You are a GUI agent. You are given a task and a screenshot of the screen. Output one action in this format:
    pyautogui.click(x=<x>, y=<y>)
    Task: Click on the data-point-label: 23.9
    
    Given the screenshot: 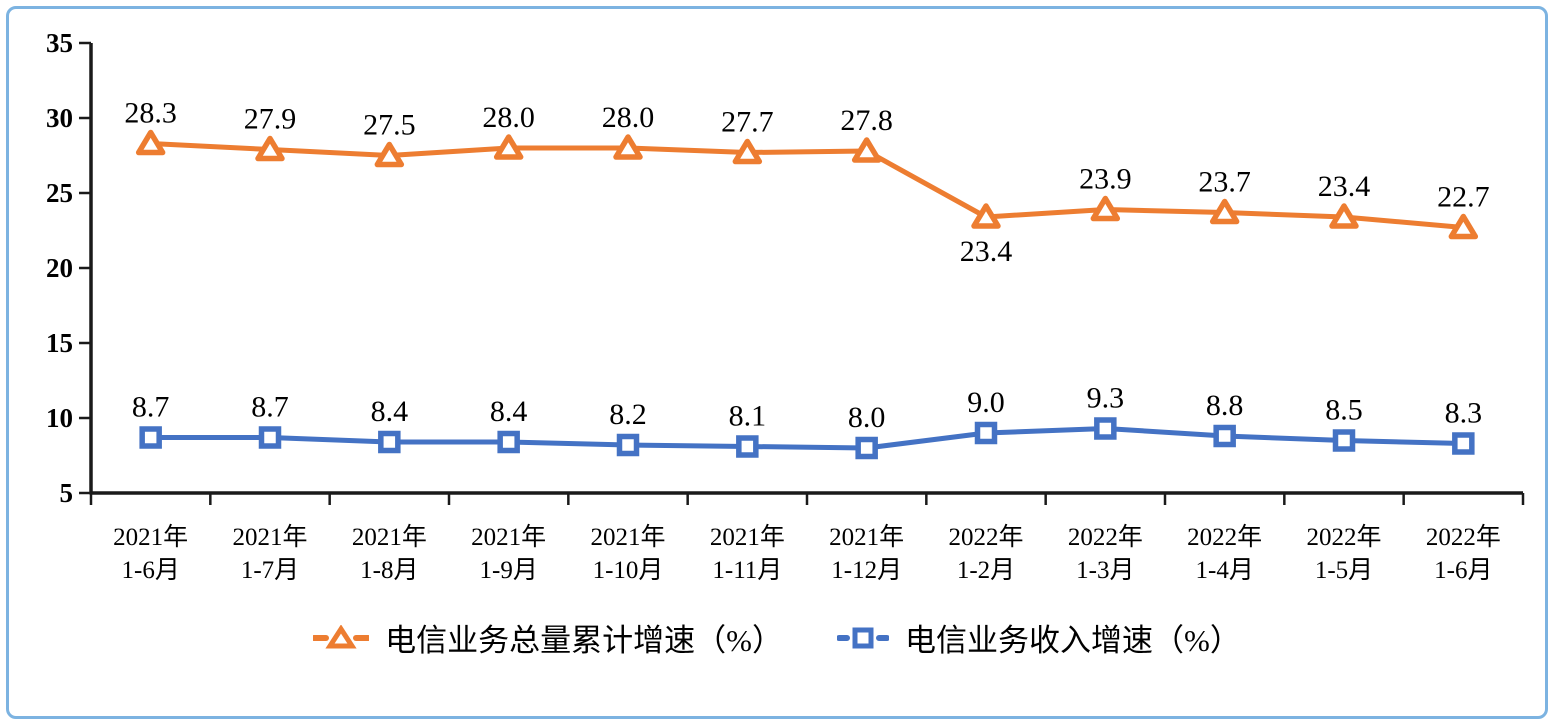 What is the action you would take?
    pyautogui.click(x=1105, y=179)
    